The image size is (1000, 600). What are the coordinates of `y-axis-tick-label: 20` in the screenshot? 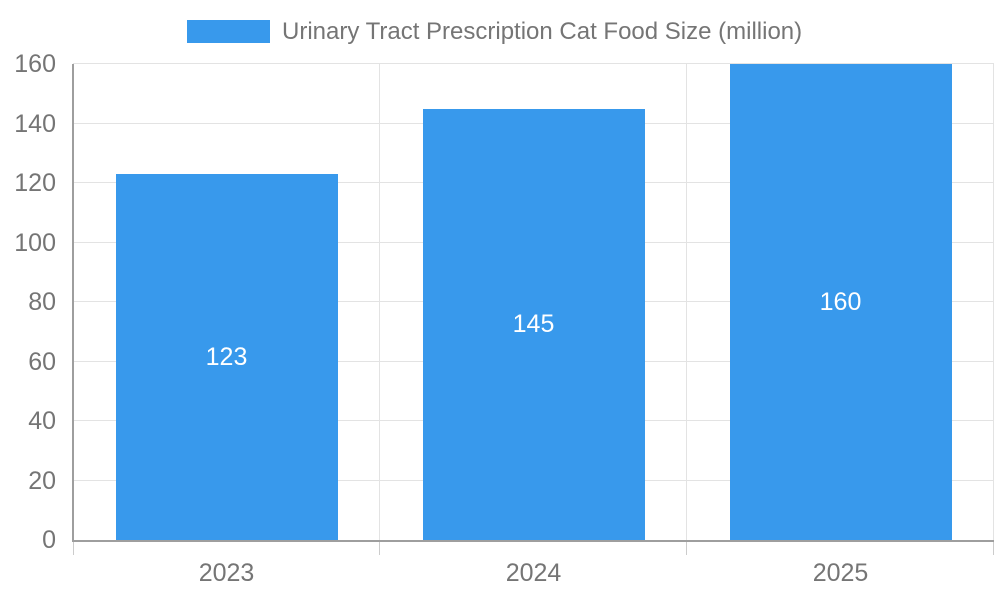 It's located at (42, 480).